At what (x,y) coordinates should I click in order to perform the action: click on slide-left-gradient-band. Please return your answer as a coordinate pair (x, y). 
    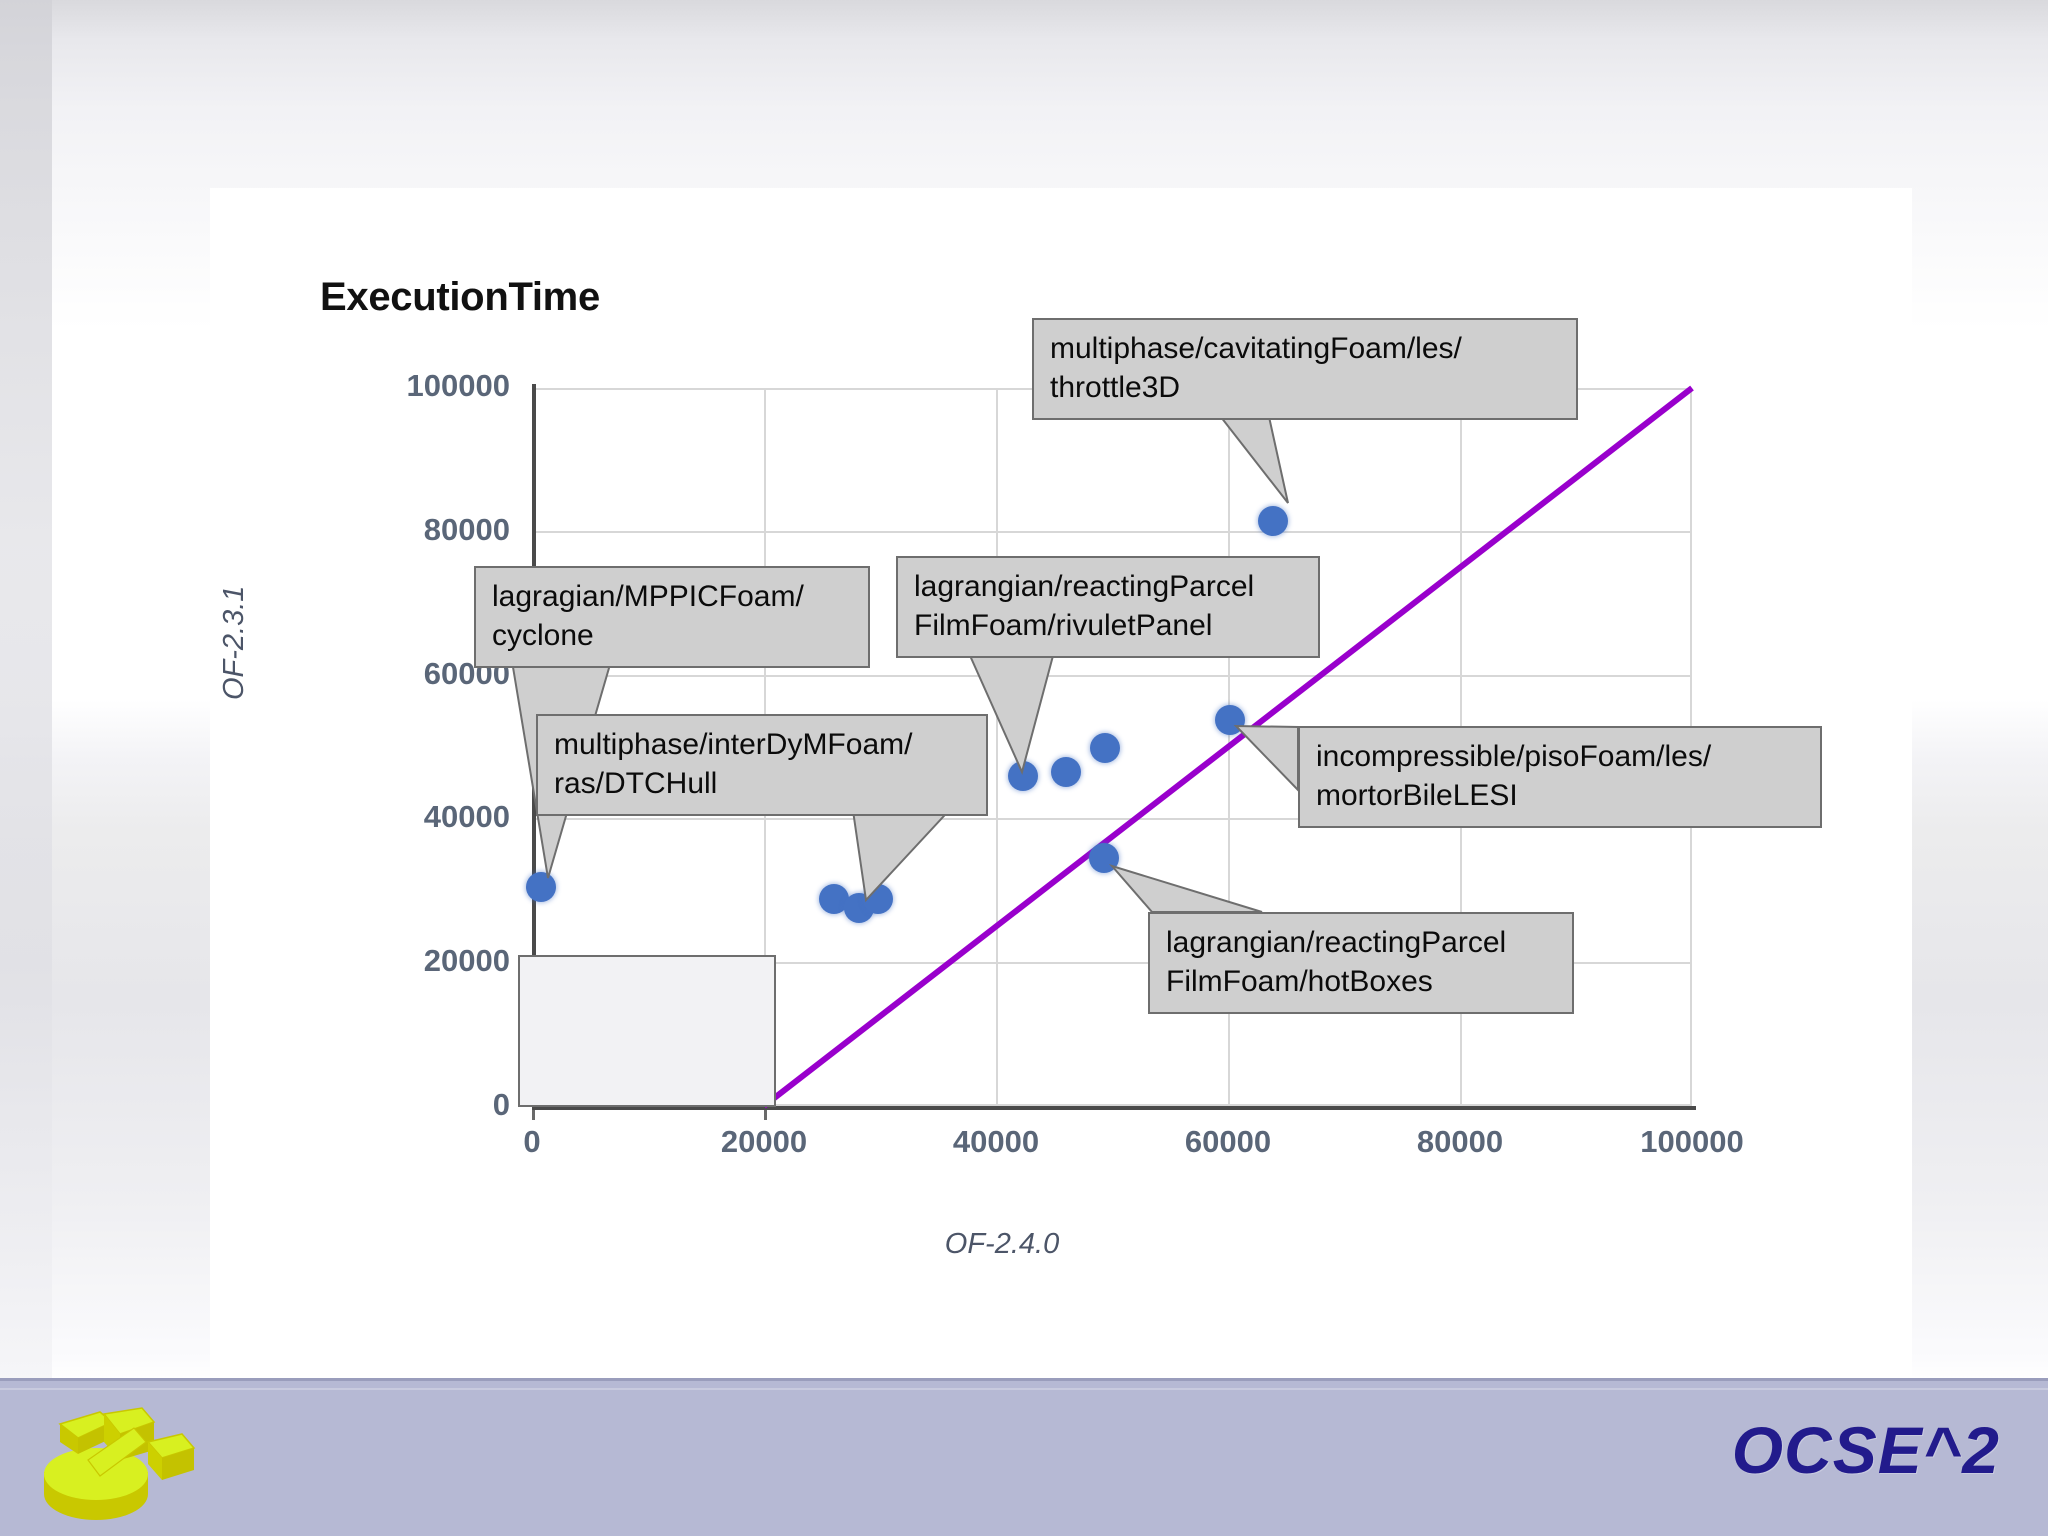
    Looking at the image, I should click on (26, 689).